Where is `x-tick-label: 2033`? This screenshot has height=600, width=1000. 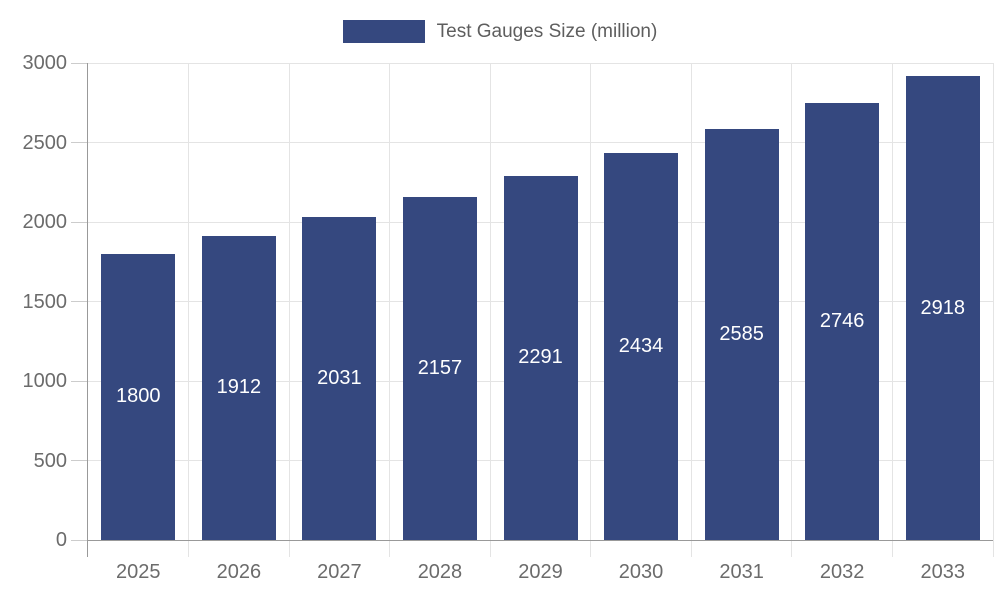 x-tick-label: 2033 is located at coordinates (942, 572).